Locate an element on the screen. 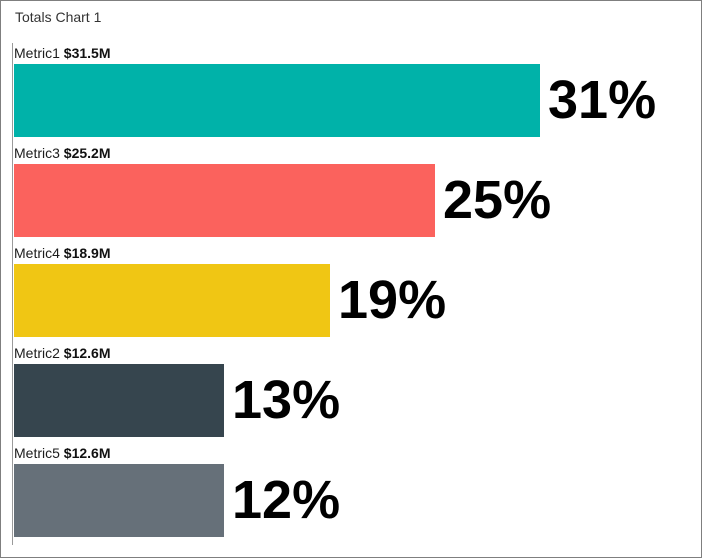 The image size is (702, 558). percent-label: 19% is located at coordinates (392, 300).